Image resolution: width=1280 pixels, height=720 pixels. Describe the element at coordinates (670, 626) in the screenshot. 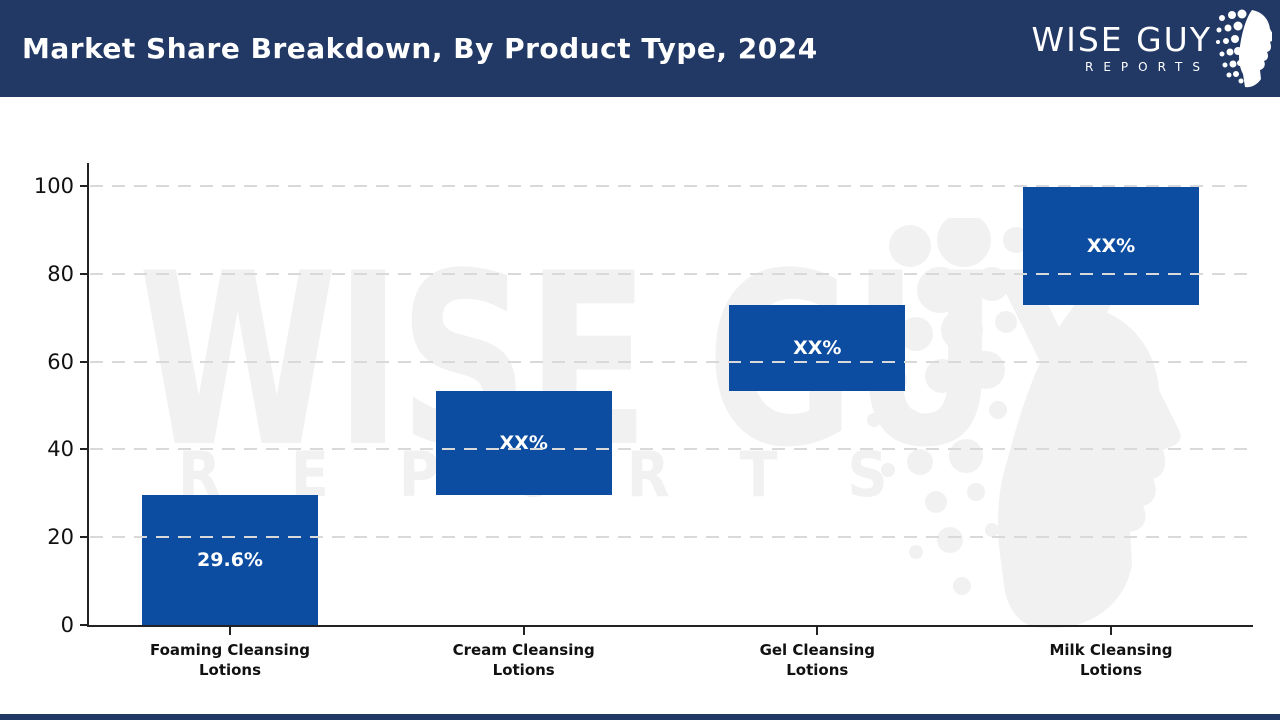

I see `x-axis-line` at that location.